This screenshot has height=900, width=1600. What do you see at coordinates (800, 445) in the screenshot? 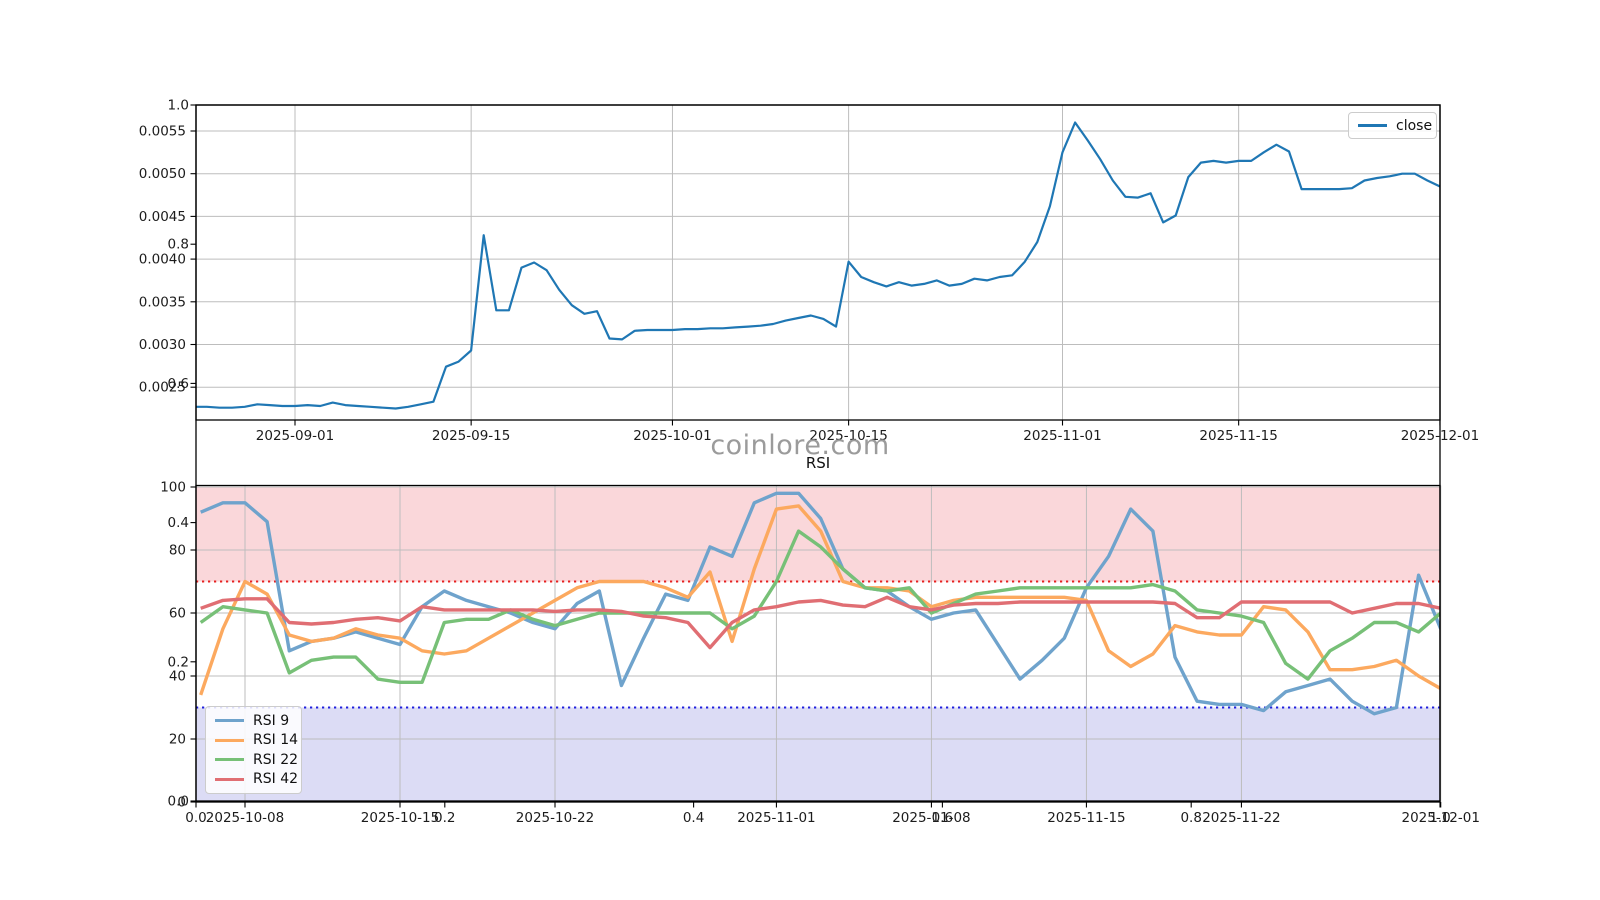
I see `watermark: coinlore.com` at bounding box center [800, 445].